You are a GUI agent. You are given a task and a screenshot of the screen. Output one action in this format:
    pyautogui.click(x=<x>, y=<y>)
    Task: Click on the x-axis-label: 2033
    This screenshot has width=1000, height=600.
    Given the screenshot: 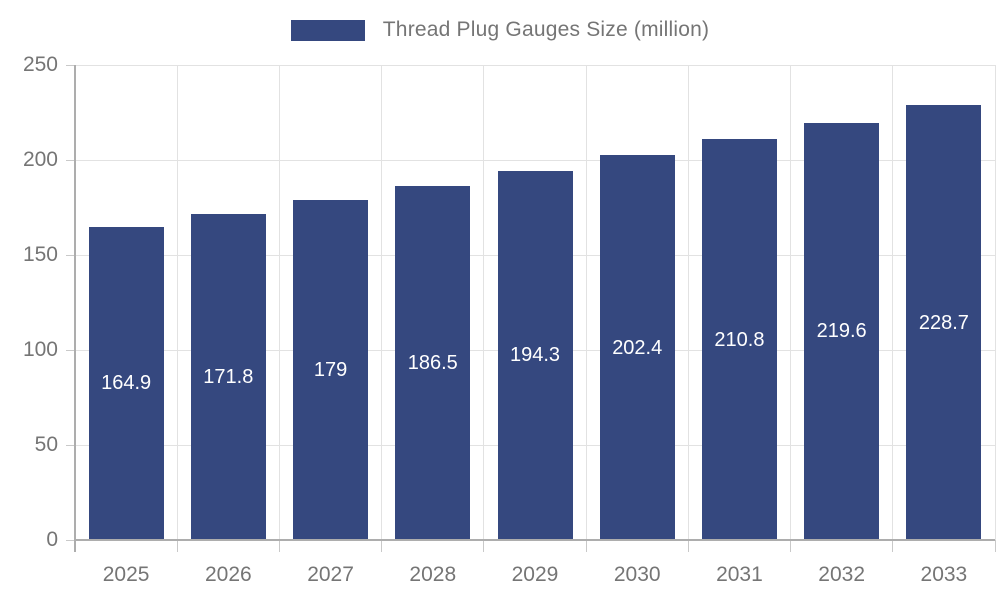 What is the action you would take?
    pyautogui.click(x=944, y=574)
    